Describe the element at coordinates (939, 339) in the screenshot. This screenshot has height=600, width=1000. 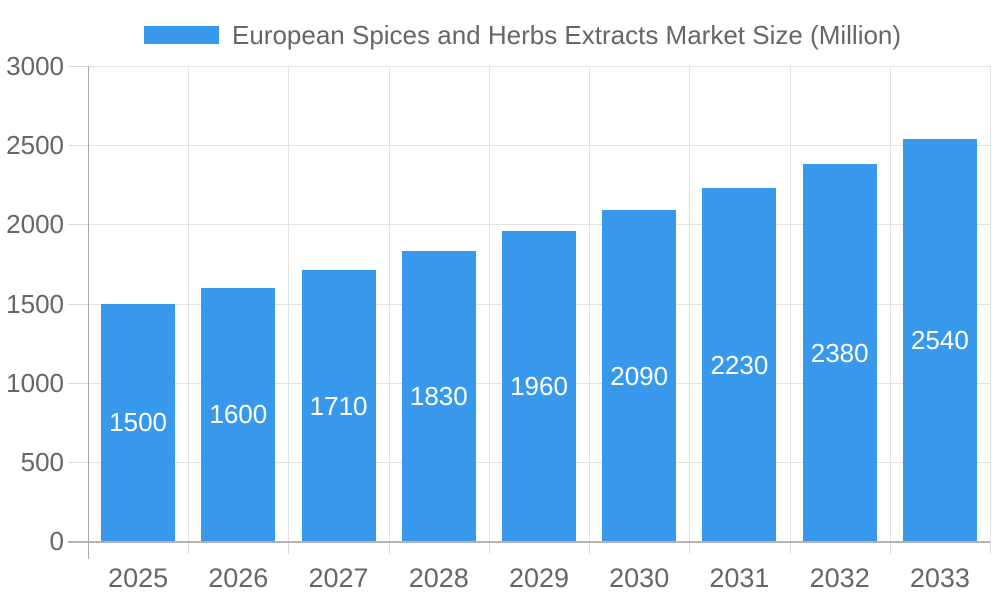
I see `bar-2033` at that location.